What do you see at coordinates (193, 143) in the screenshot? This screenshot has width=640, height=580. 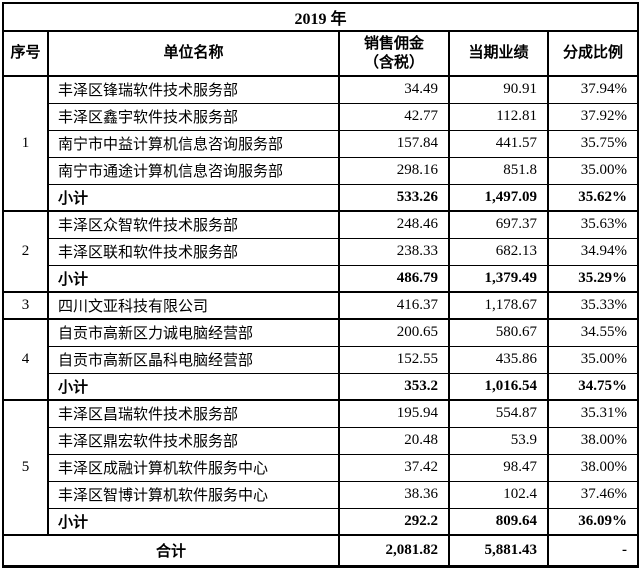 I see `unit-name-cell: 南宁市中益计算机信息咨询服务部` at bounding box center [193, 143].